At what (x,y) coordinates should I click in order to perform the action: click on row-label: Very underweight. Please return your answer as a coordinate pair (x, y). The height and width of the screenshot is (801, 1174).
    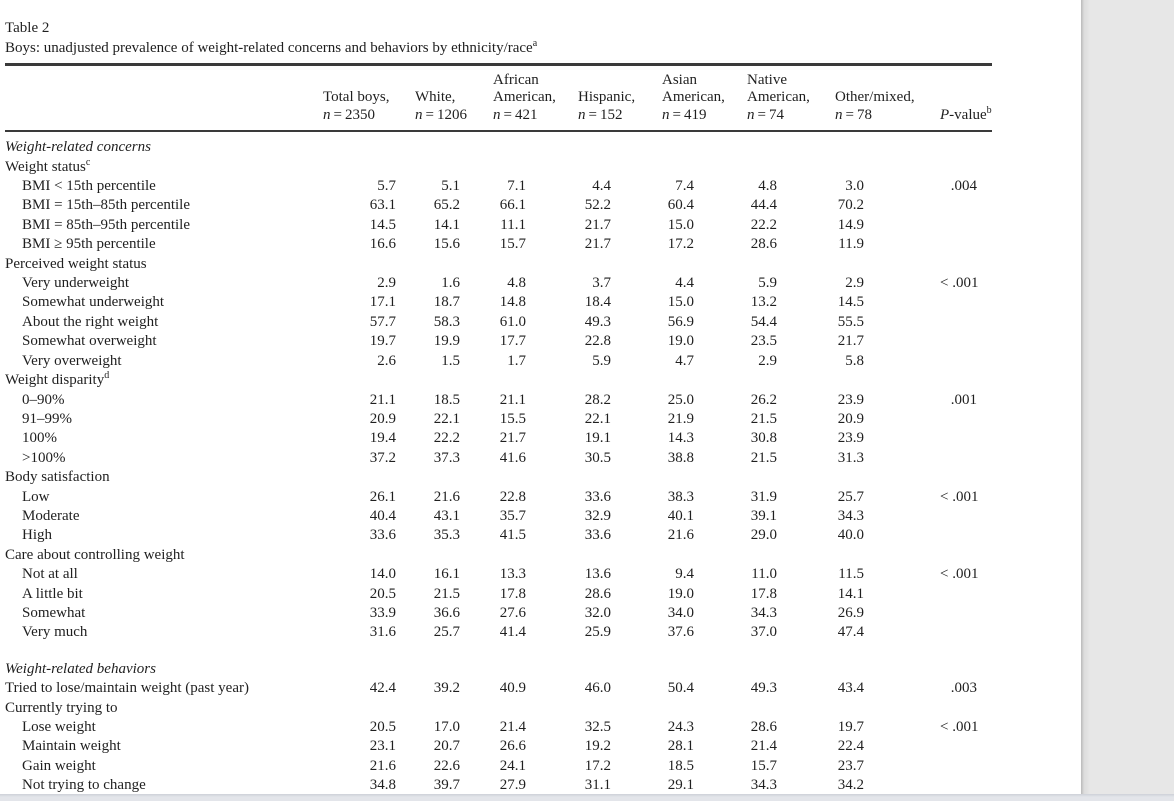
    Looking at the image, I should click on (76, 283).